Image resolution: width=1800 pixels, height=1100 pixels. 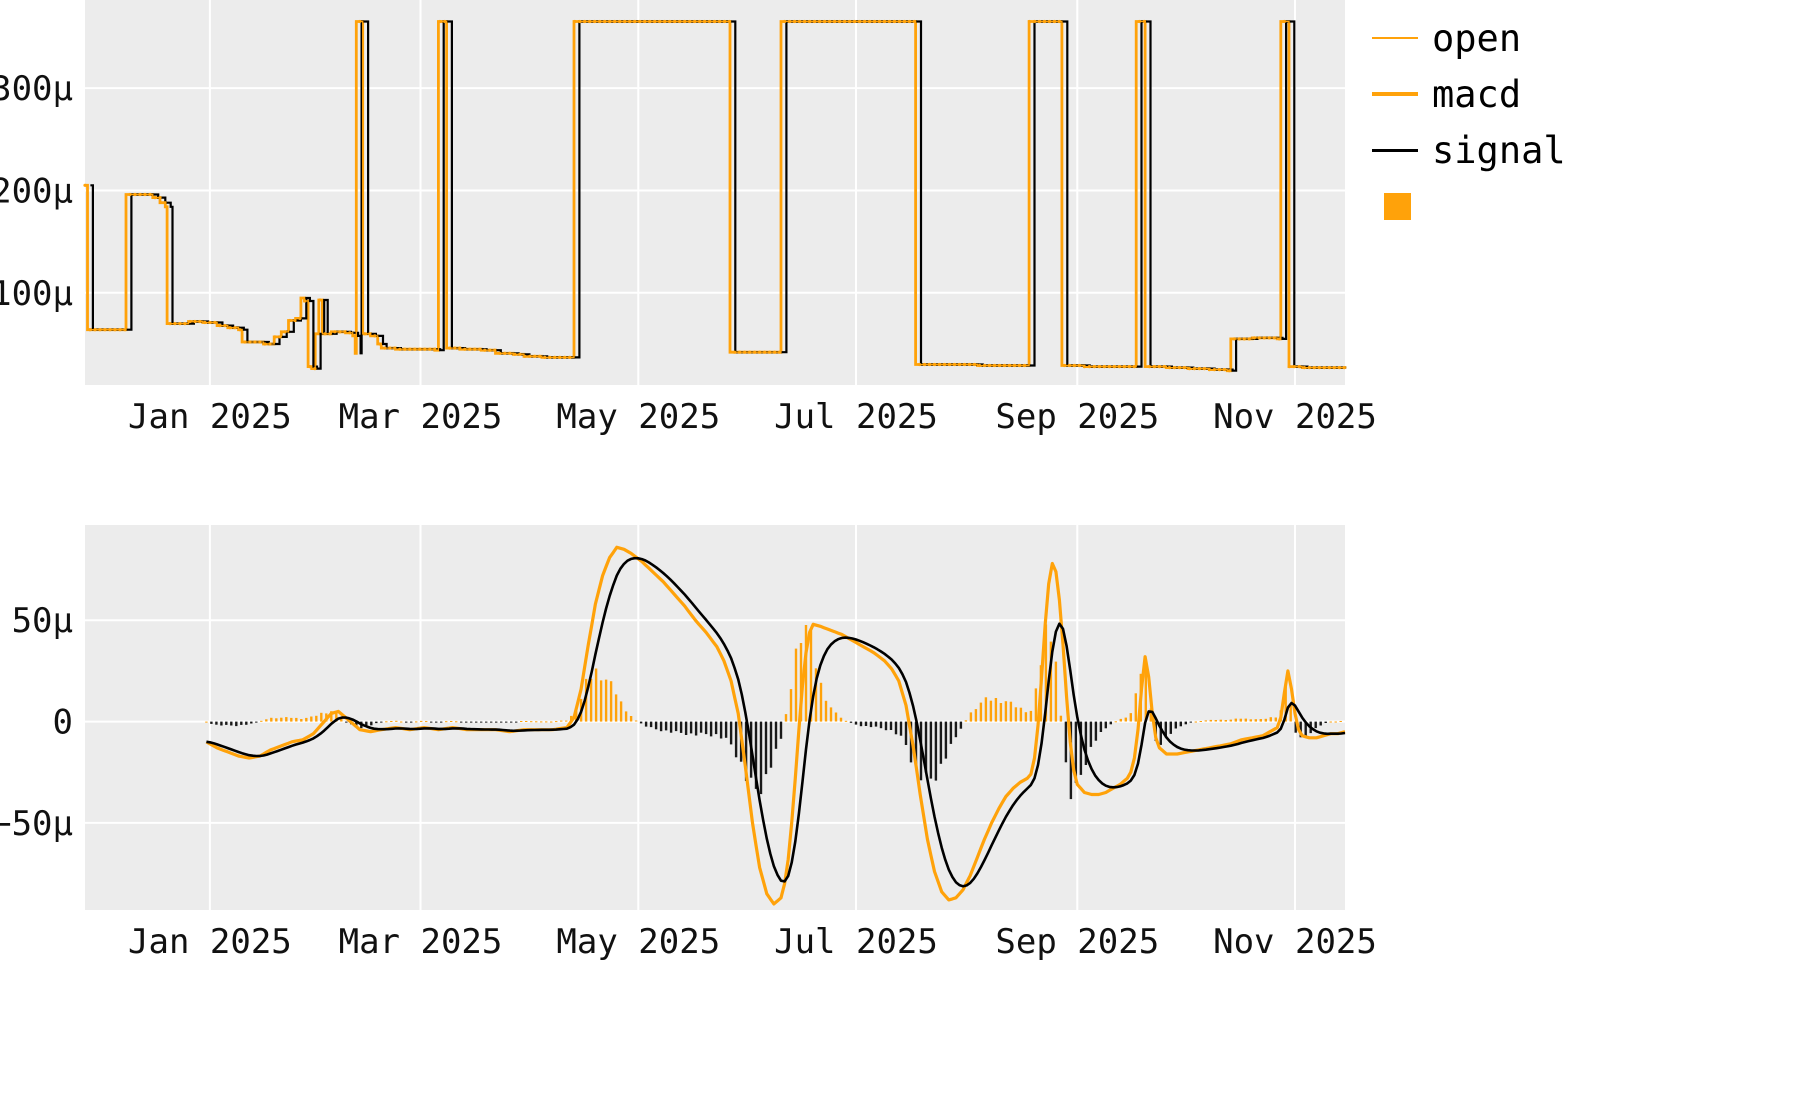 What do you see at coordinates (36, 192) in the screenshot?
I see `y-tick-label: 200µ` at bounding box center [36, 192].